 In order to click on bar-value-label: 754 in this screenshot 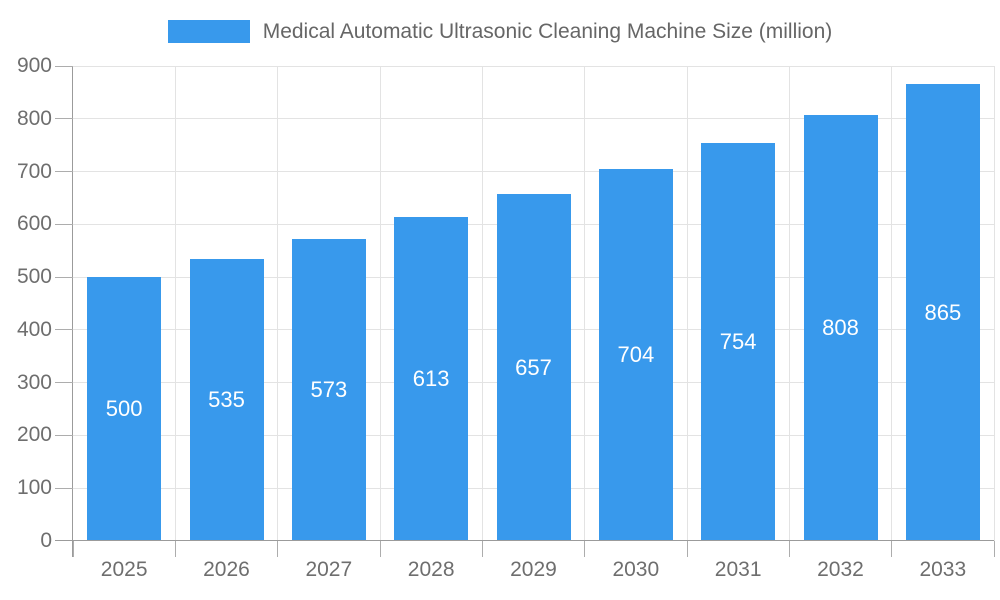, I will do `click(738, 342)`.